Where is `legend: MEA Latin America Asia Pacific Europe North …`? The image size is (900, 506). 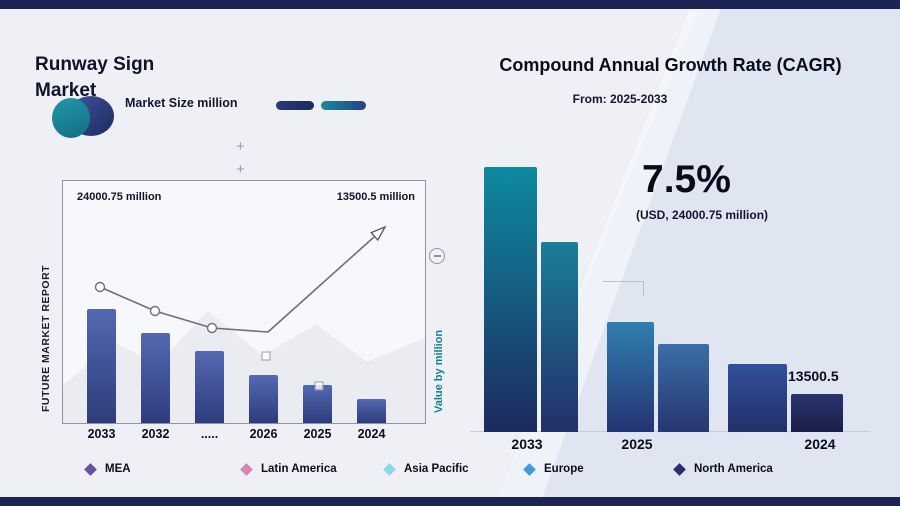 legend: MEA Latin America Asia Pacific Europe North … is located at coordinates (450, 476).